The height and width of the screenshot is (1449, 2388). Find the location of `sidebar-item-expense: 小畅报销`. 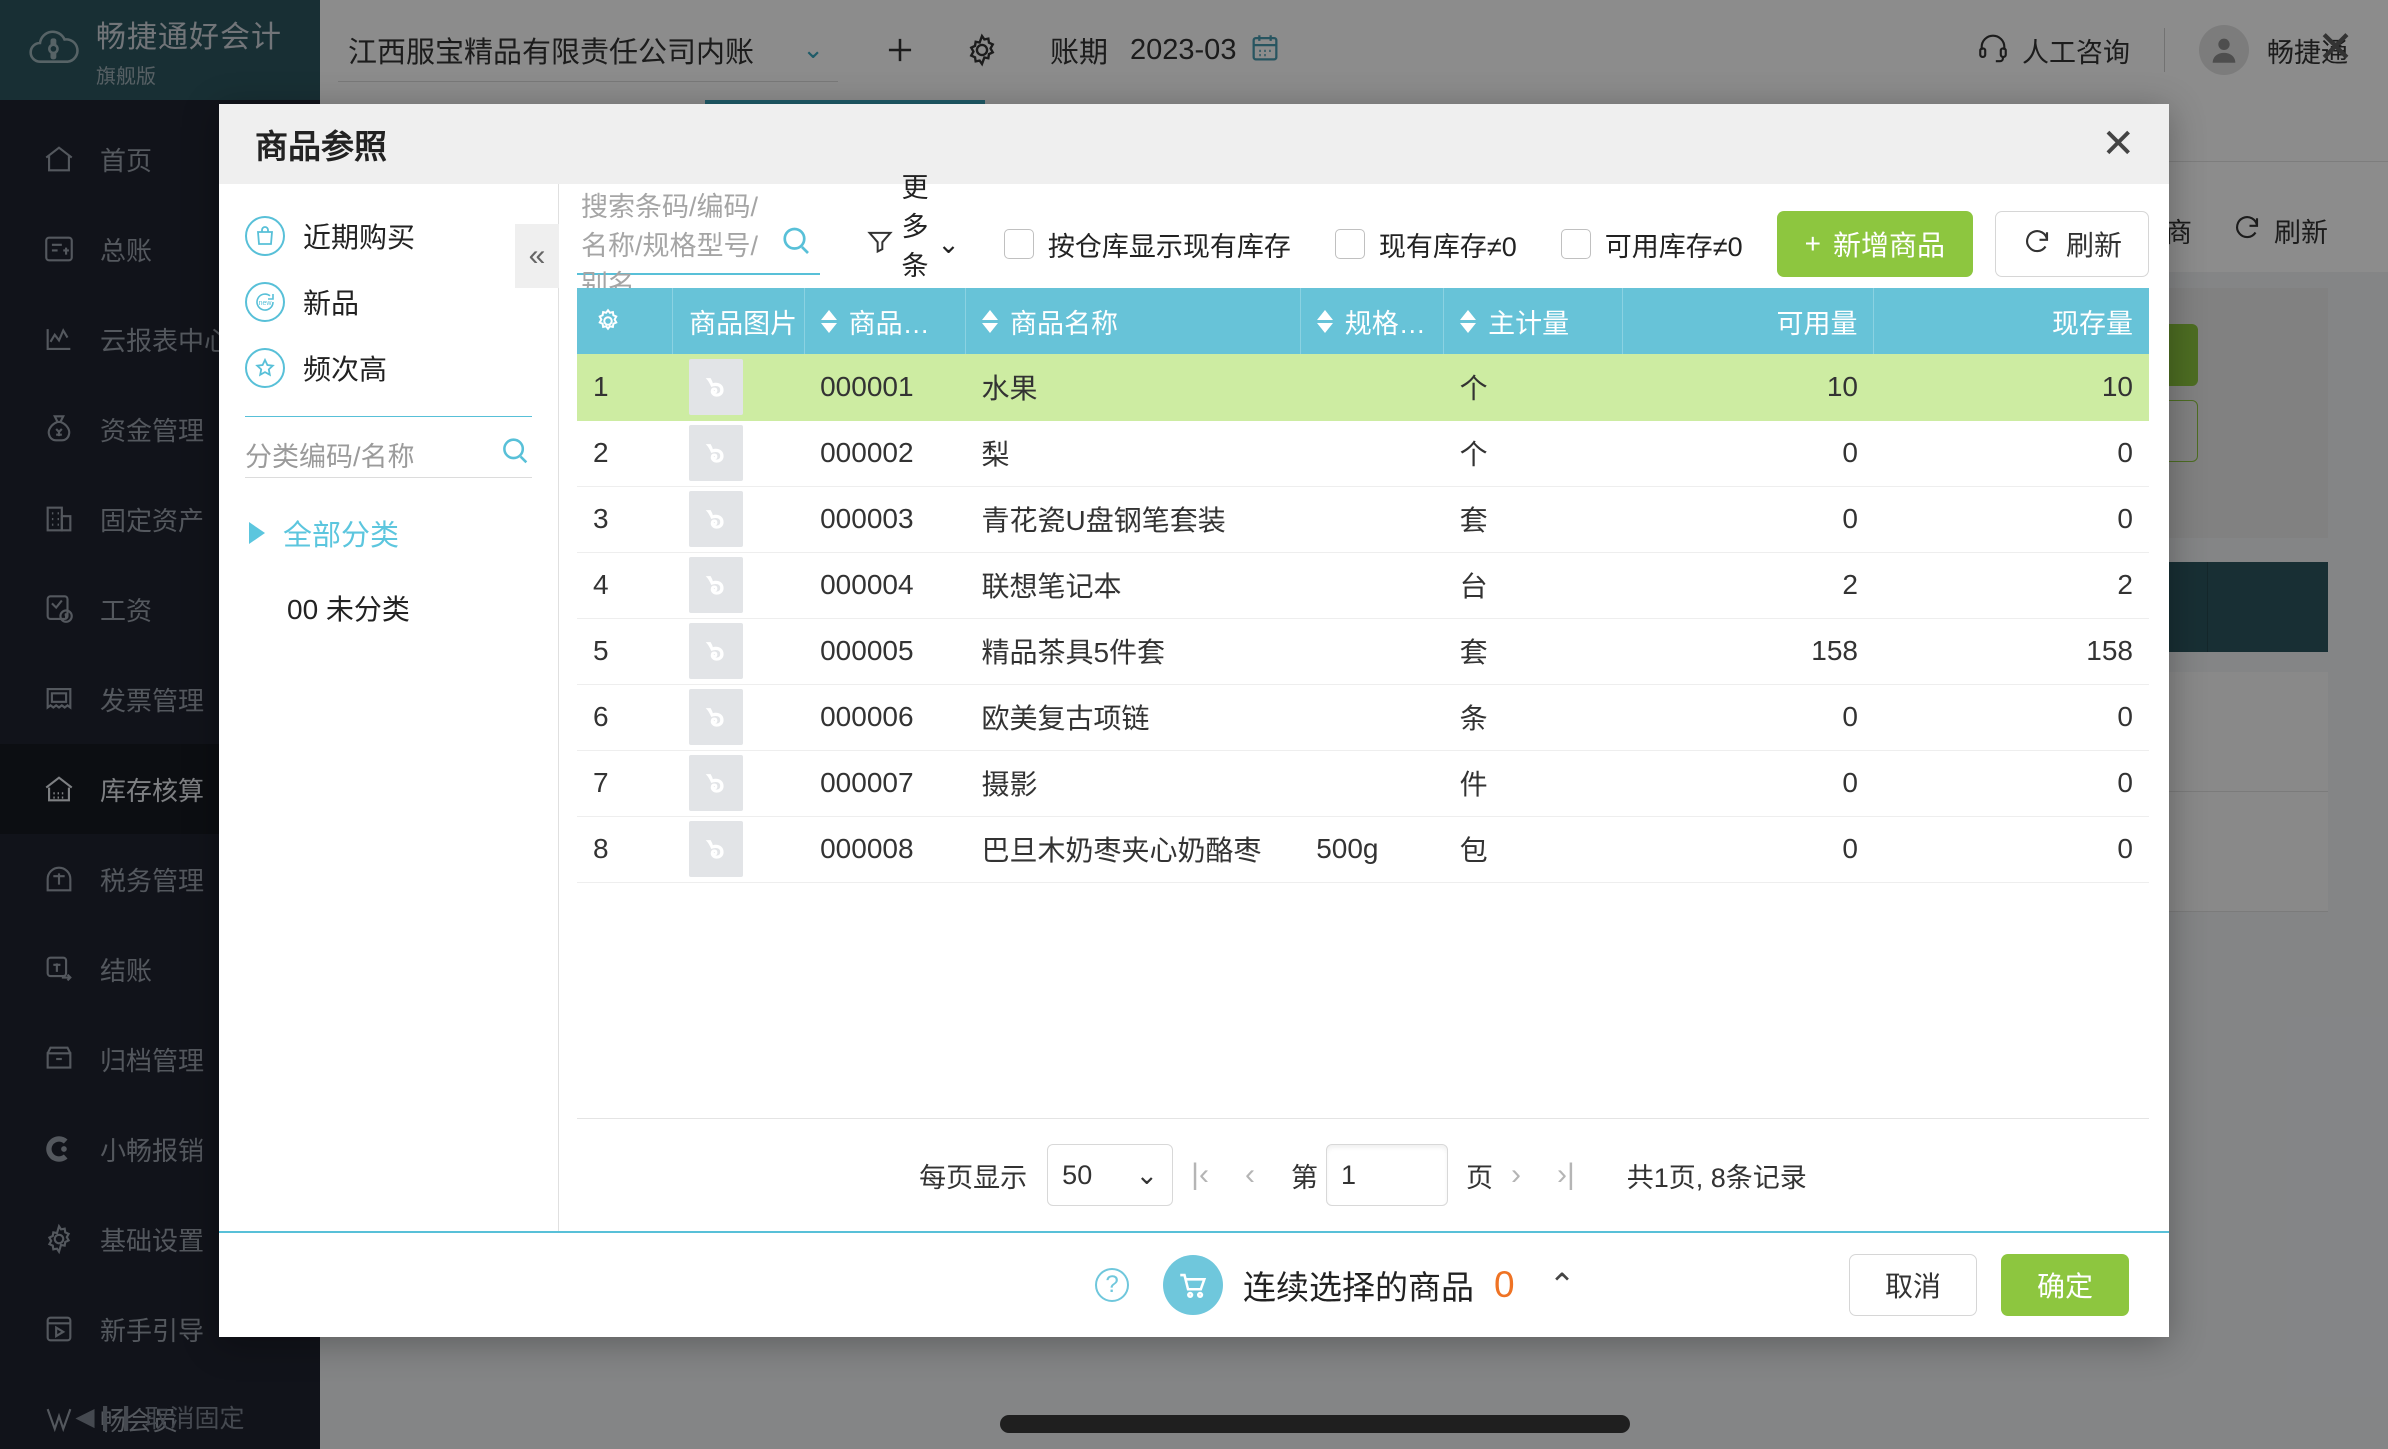

sidebar-item-expense: 小畅报销 is located at coordinates (160, 1149).